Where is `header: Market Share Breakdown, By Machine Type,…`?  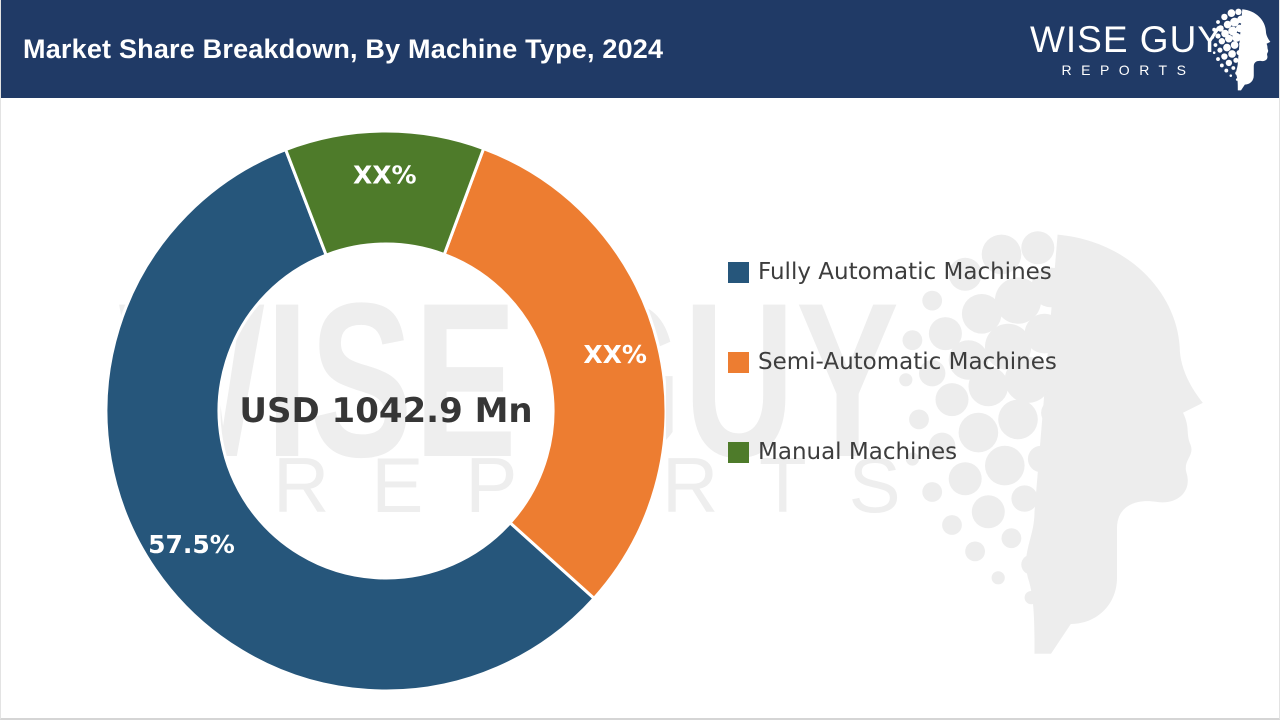
header: Market Share Breakdown, By Machine Type,… is located at coordinates (640, 49).